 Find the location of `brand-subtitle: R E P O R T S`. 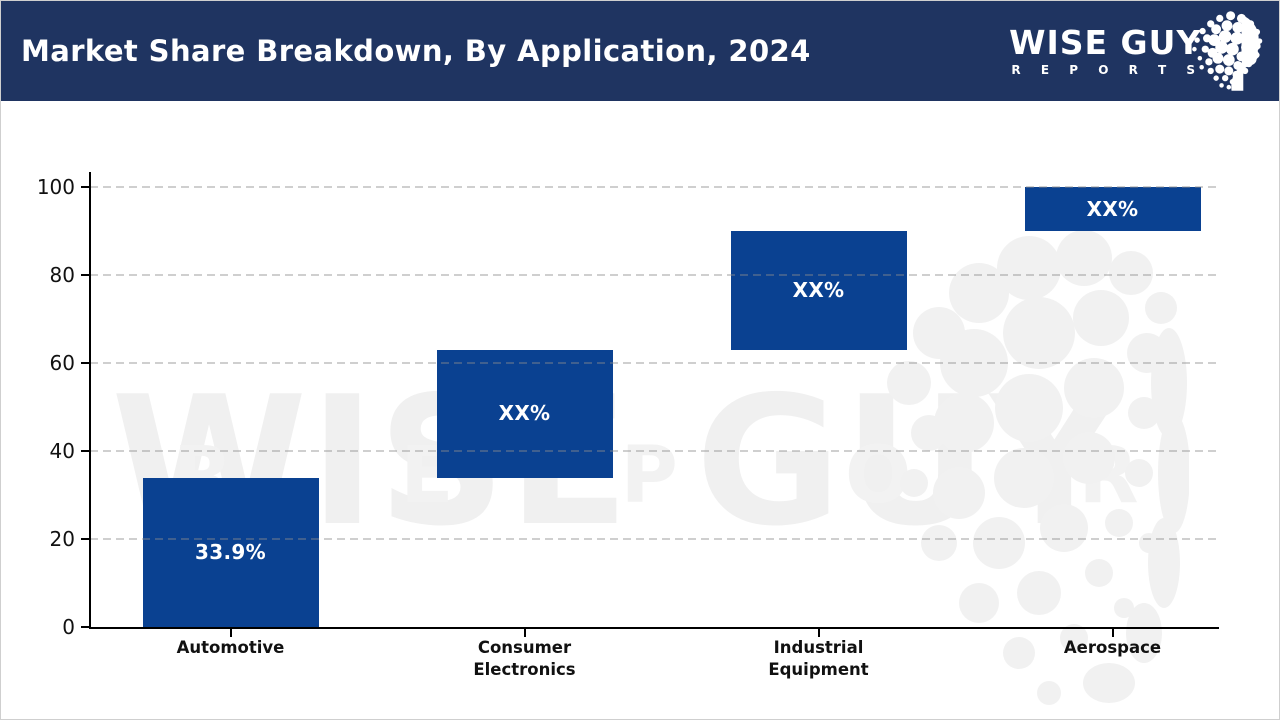

brand-subtitle: R E P O R T S is located at coordinates (1107, 69).